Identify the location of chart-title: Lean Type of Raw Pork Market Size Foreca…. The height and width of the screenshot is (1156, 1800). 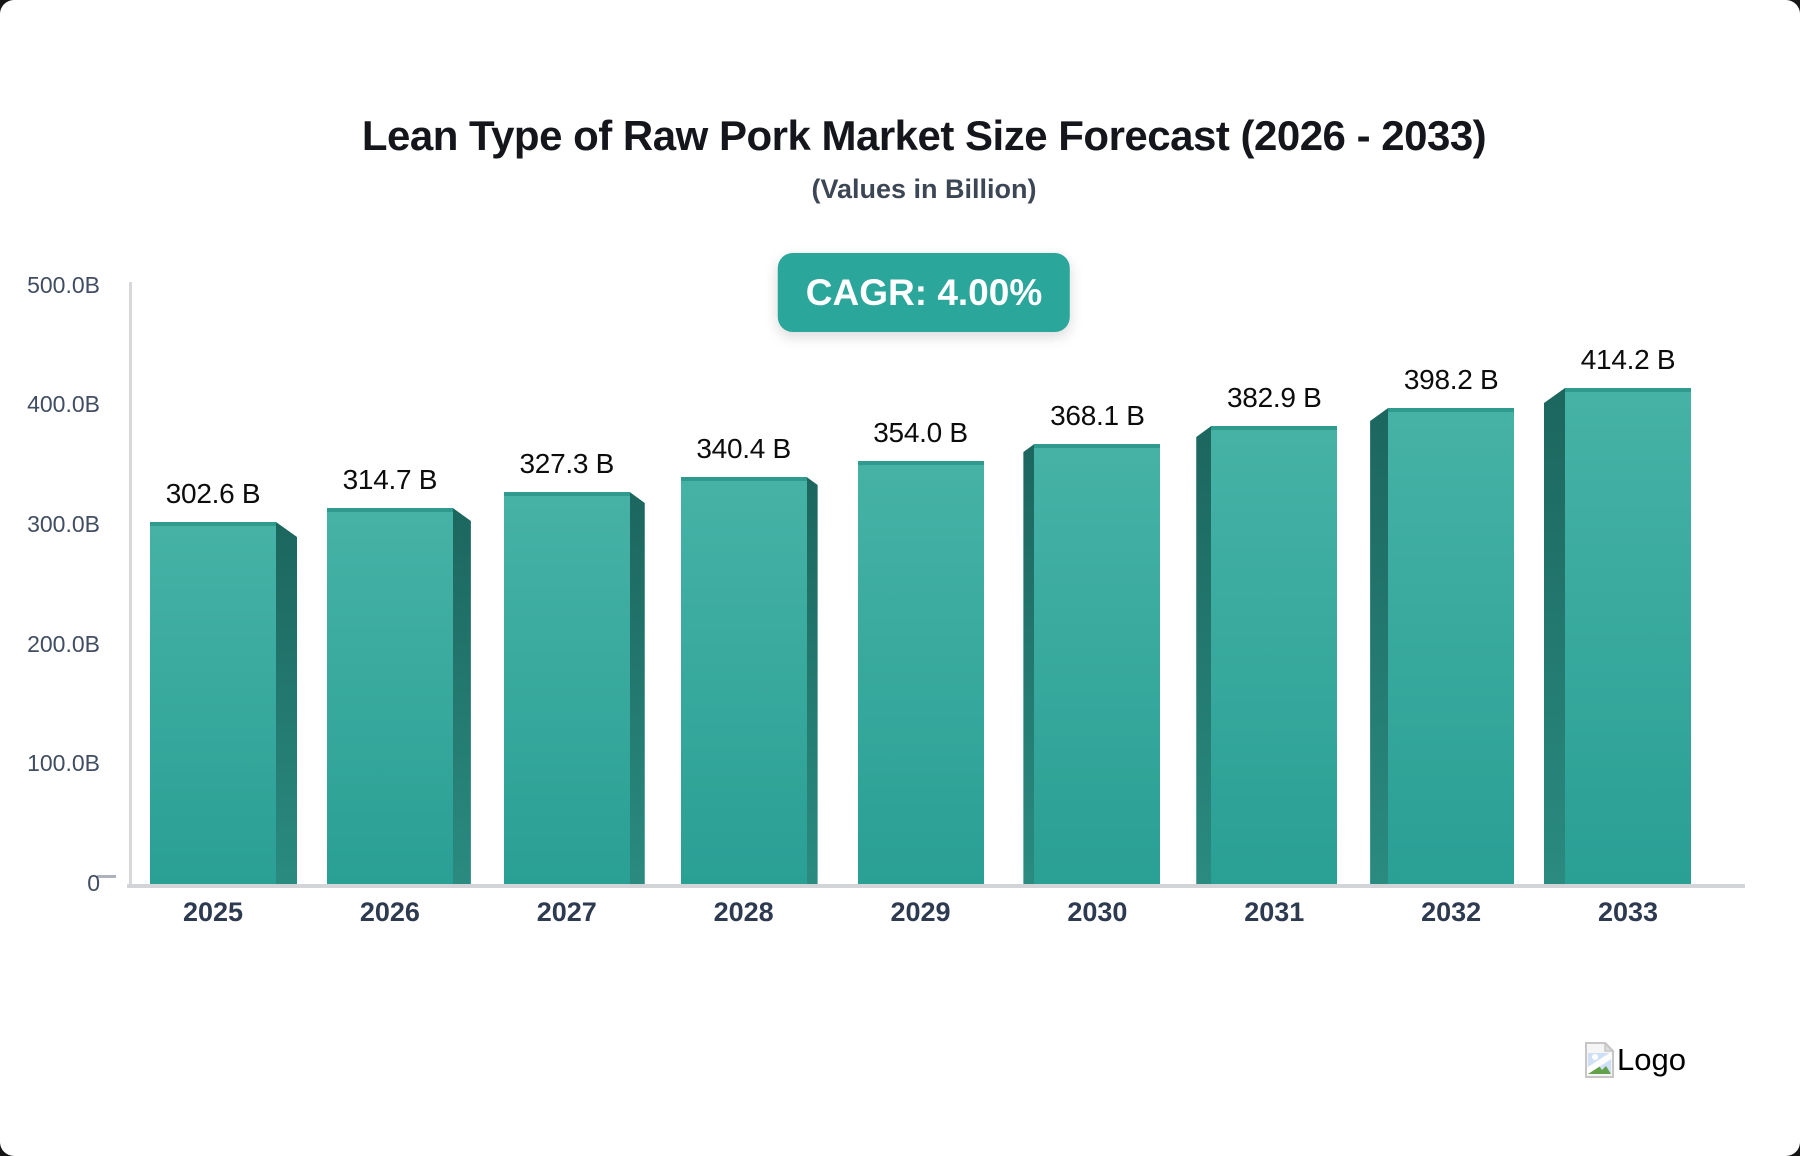
(924, 135).